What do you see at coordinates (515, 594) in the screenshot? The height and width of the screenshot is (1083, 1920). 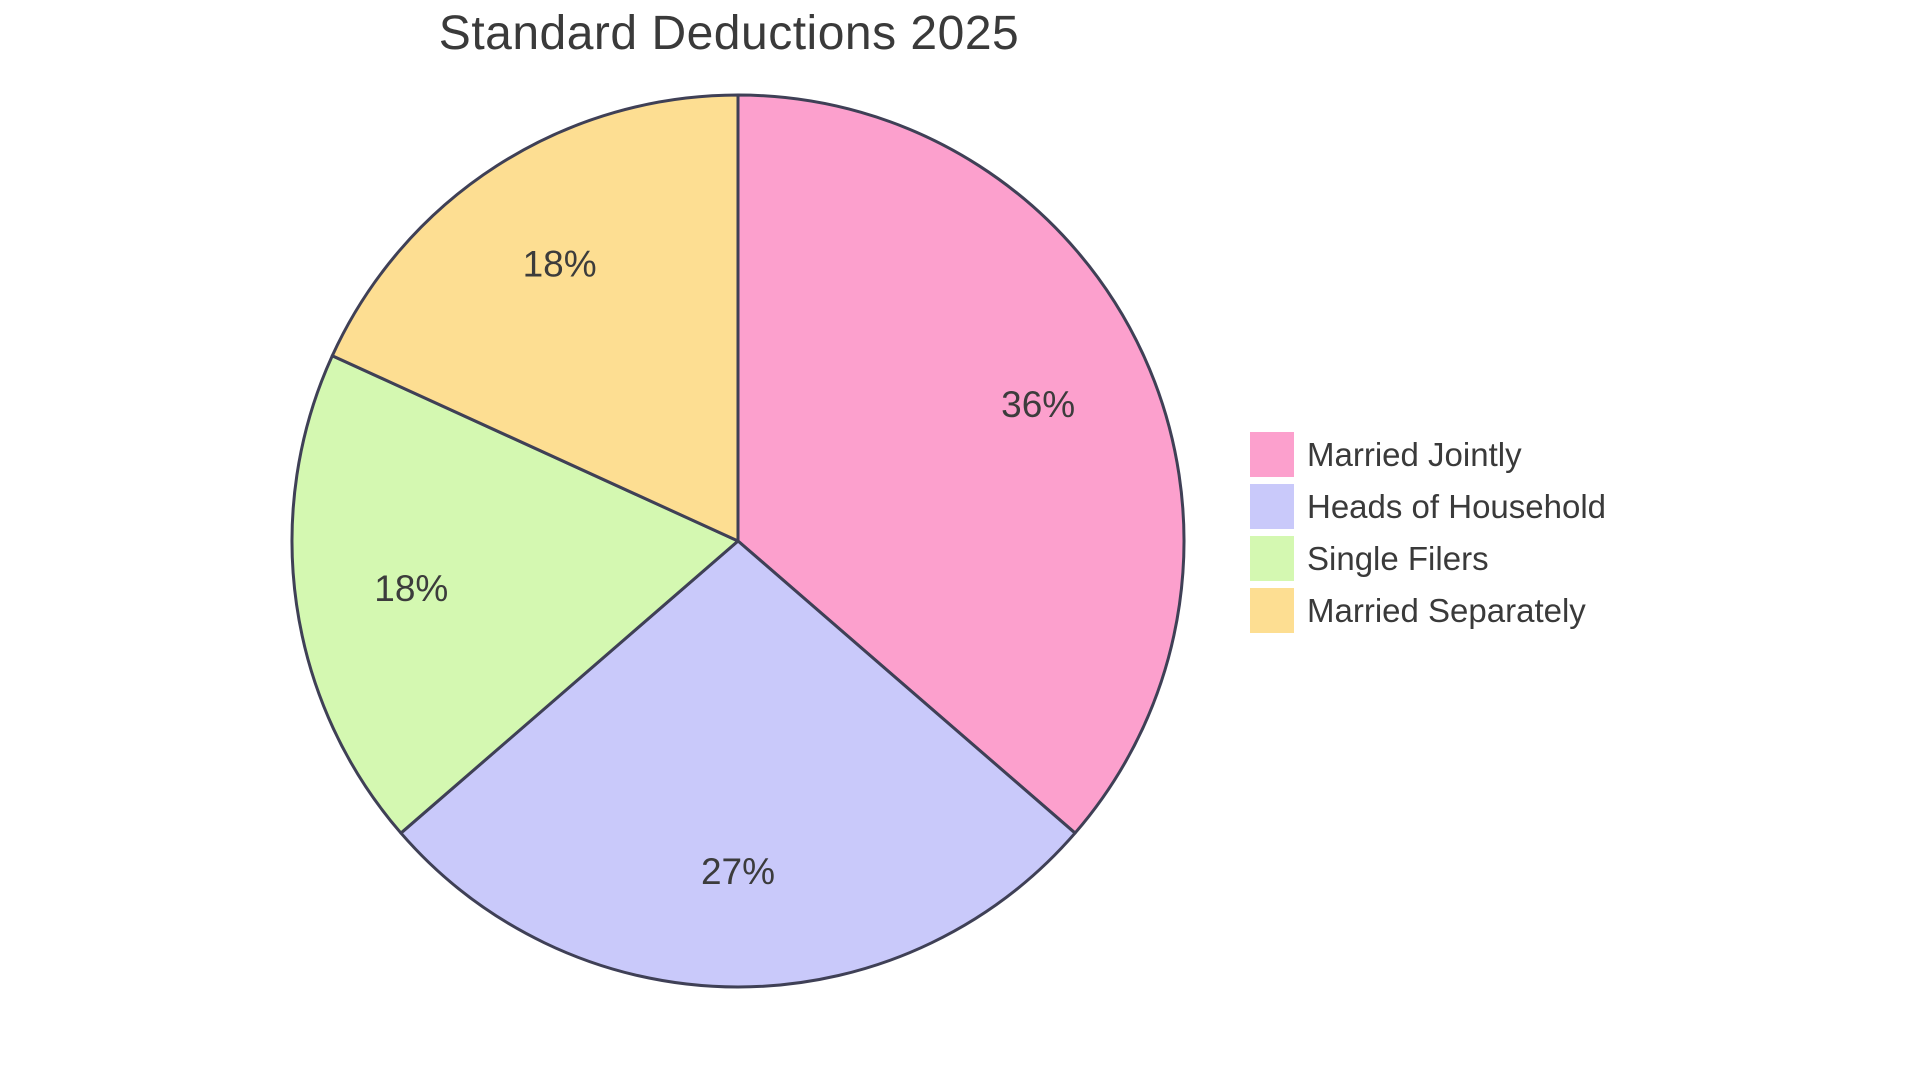 I see `pie-slice-single-filers` at bounding box center [515, 594].